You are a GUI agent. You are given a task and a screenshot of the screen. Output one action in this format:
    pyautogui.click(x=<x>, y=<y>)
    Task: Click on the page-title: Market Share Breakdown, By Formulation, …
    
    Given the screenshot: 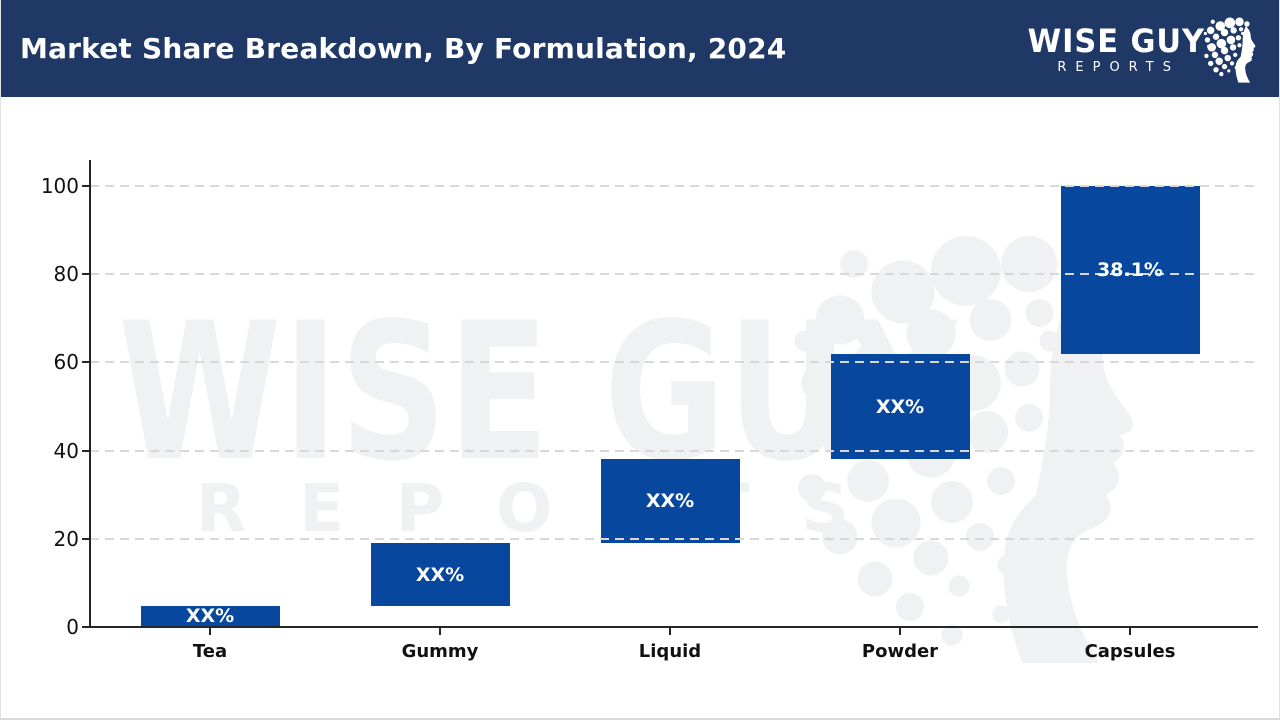 What is the action you would take?
    pyautogui.click(x=403, y=48)
    